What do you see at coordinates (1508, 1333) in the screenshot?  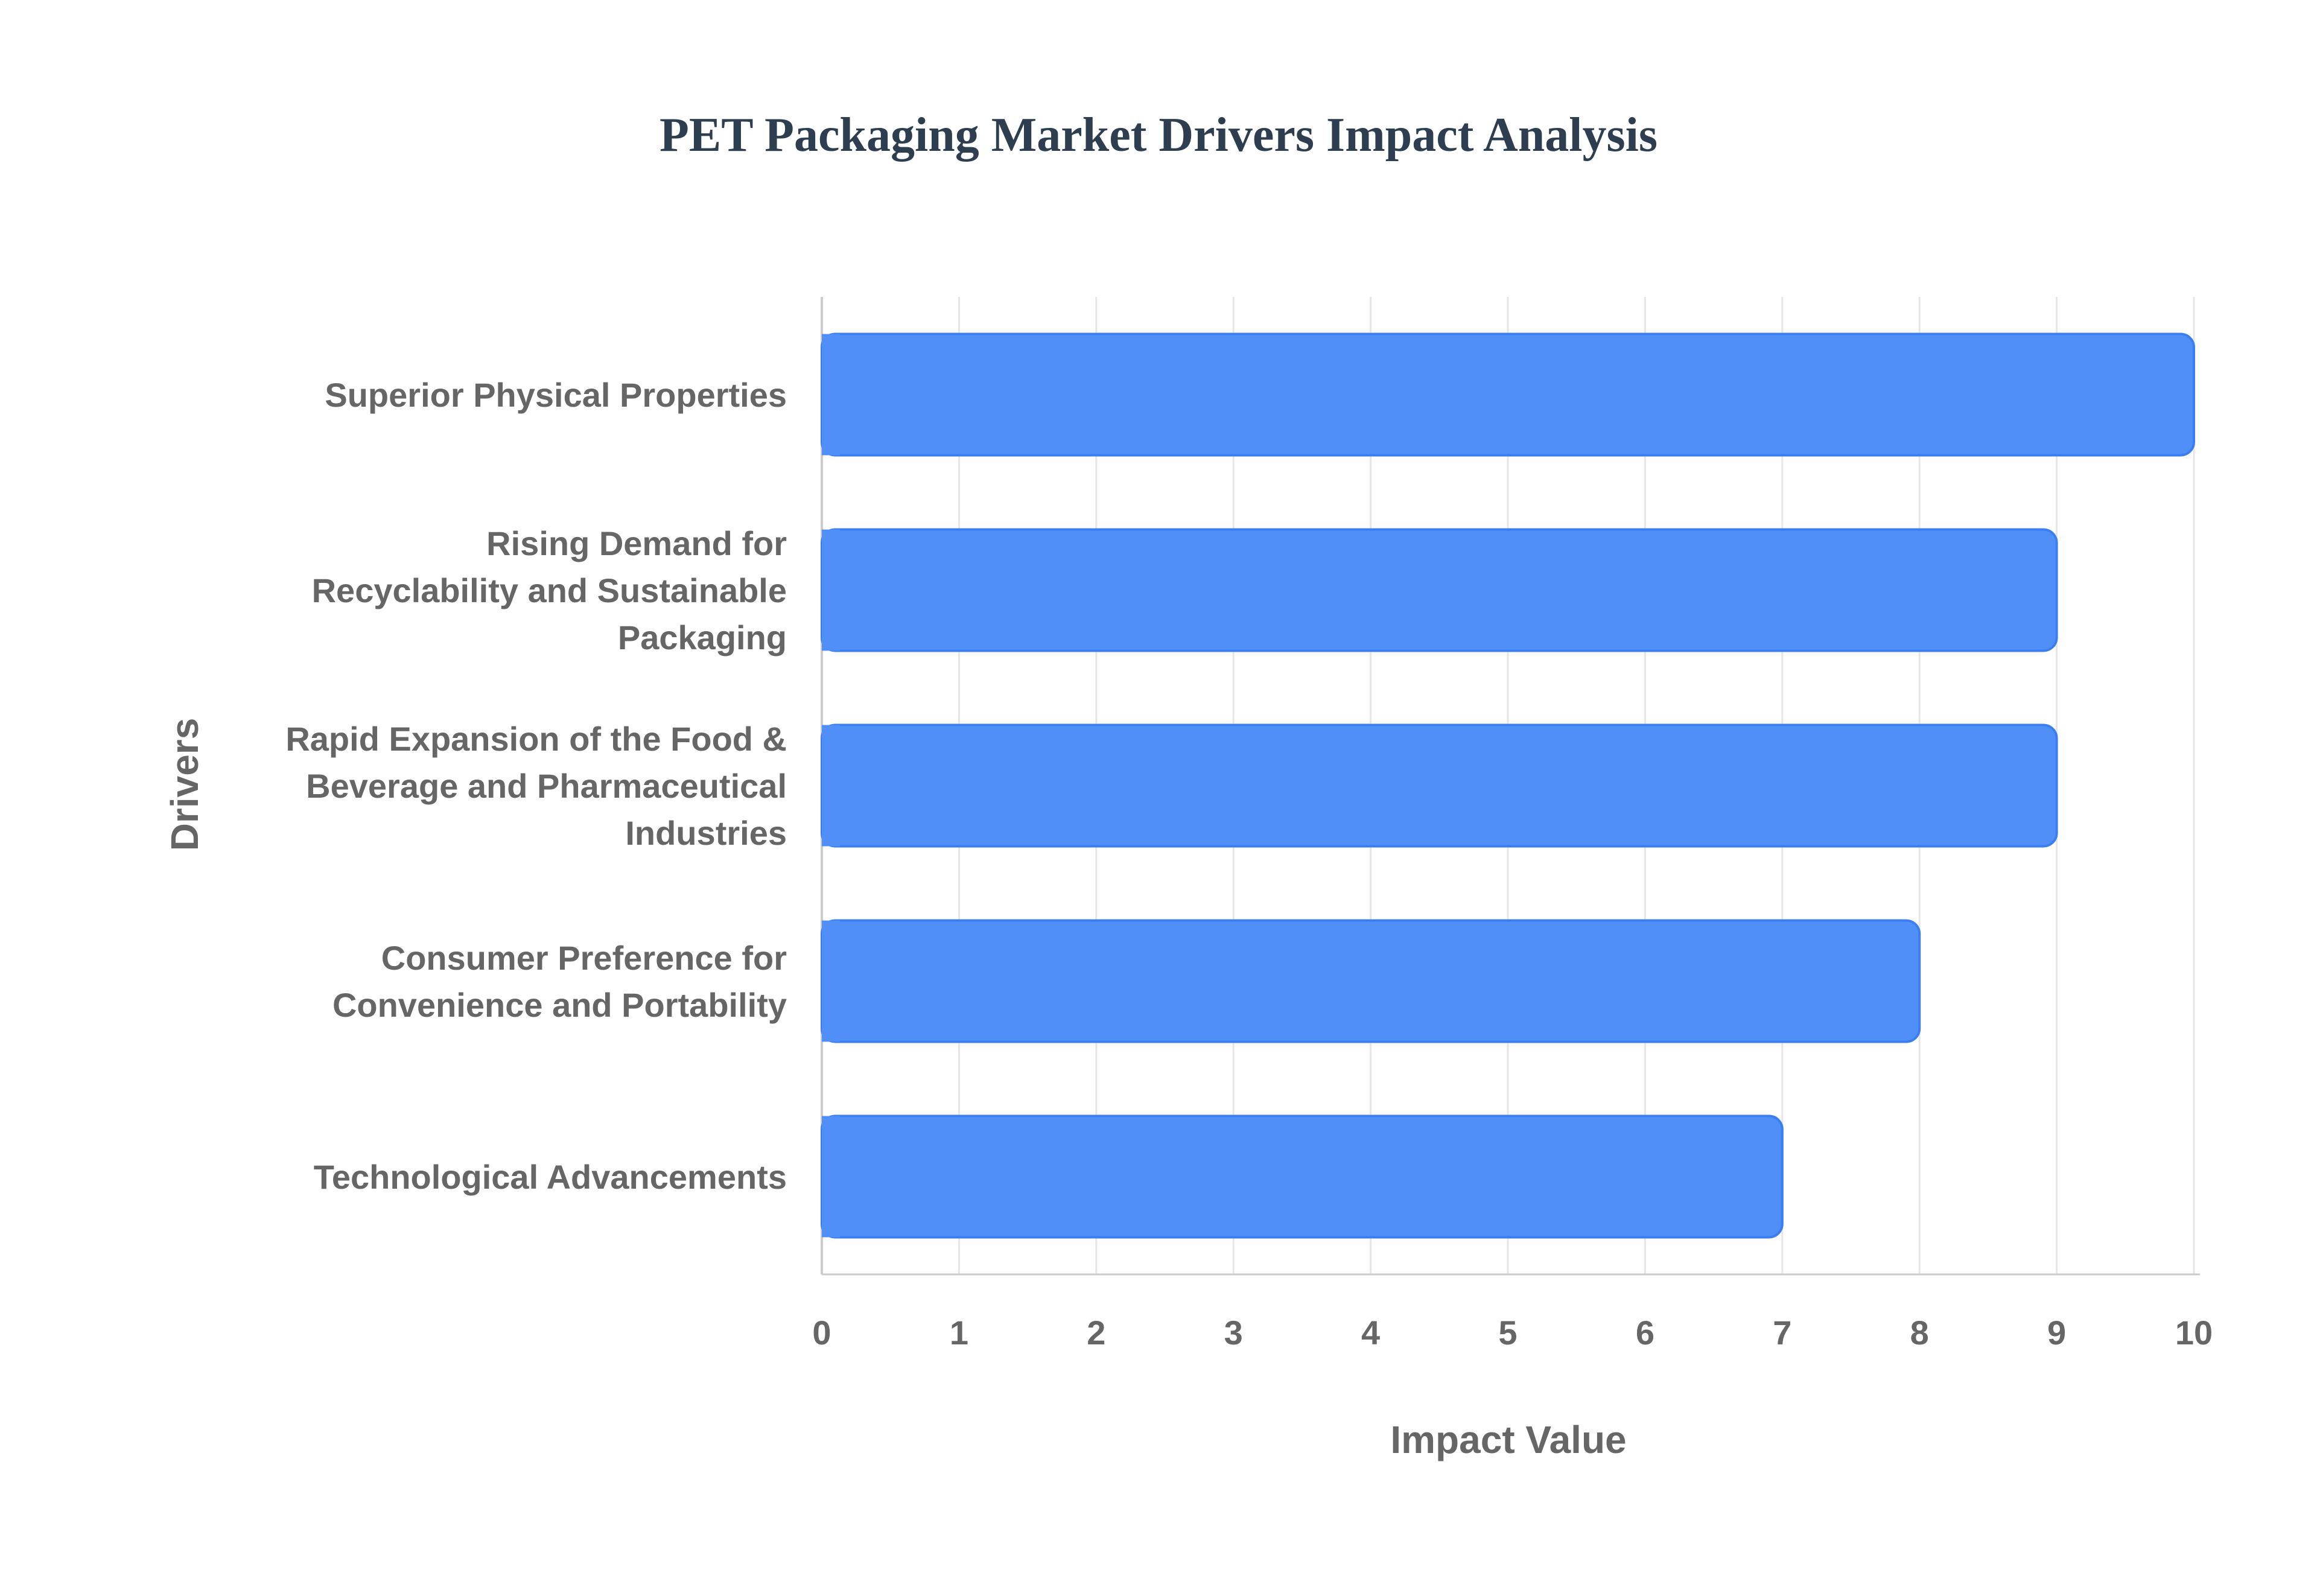 I see `x-tick-label: 5` at bounding box center [1508, 1333].